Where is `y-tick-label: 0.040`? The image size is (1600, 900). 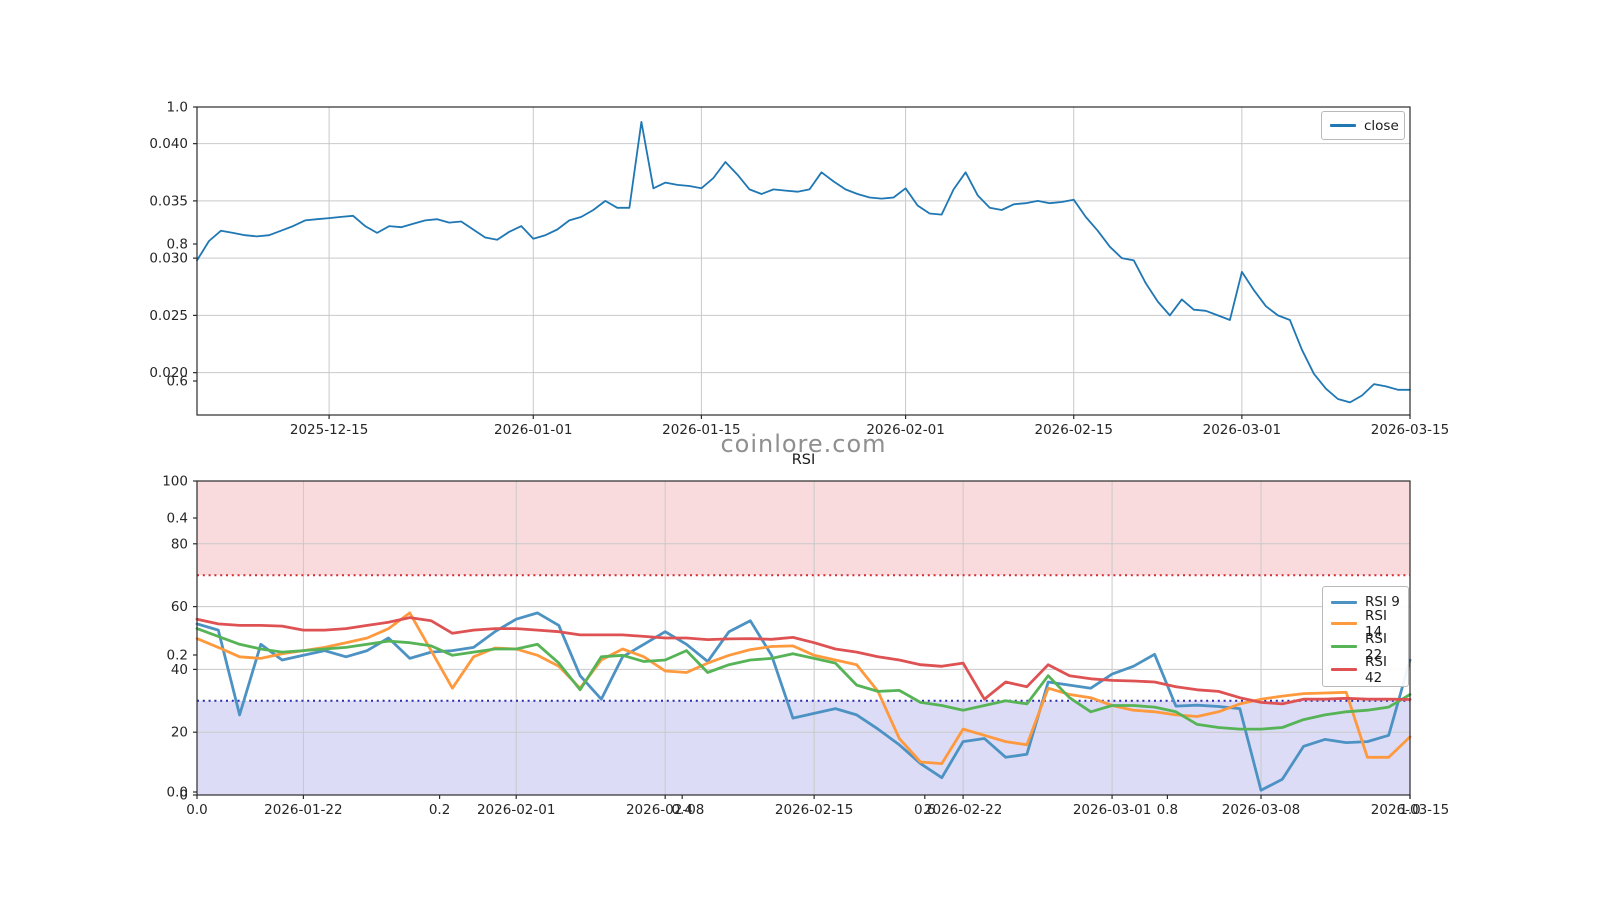 y-tick-label: 0.040 is located at coordinates (168, 144).